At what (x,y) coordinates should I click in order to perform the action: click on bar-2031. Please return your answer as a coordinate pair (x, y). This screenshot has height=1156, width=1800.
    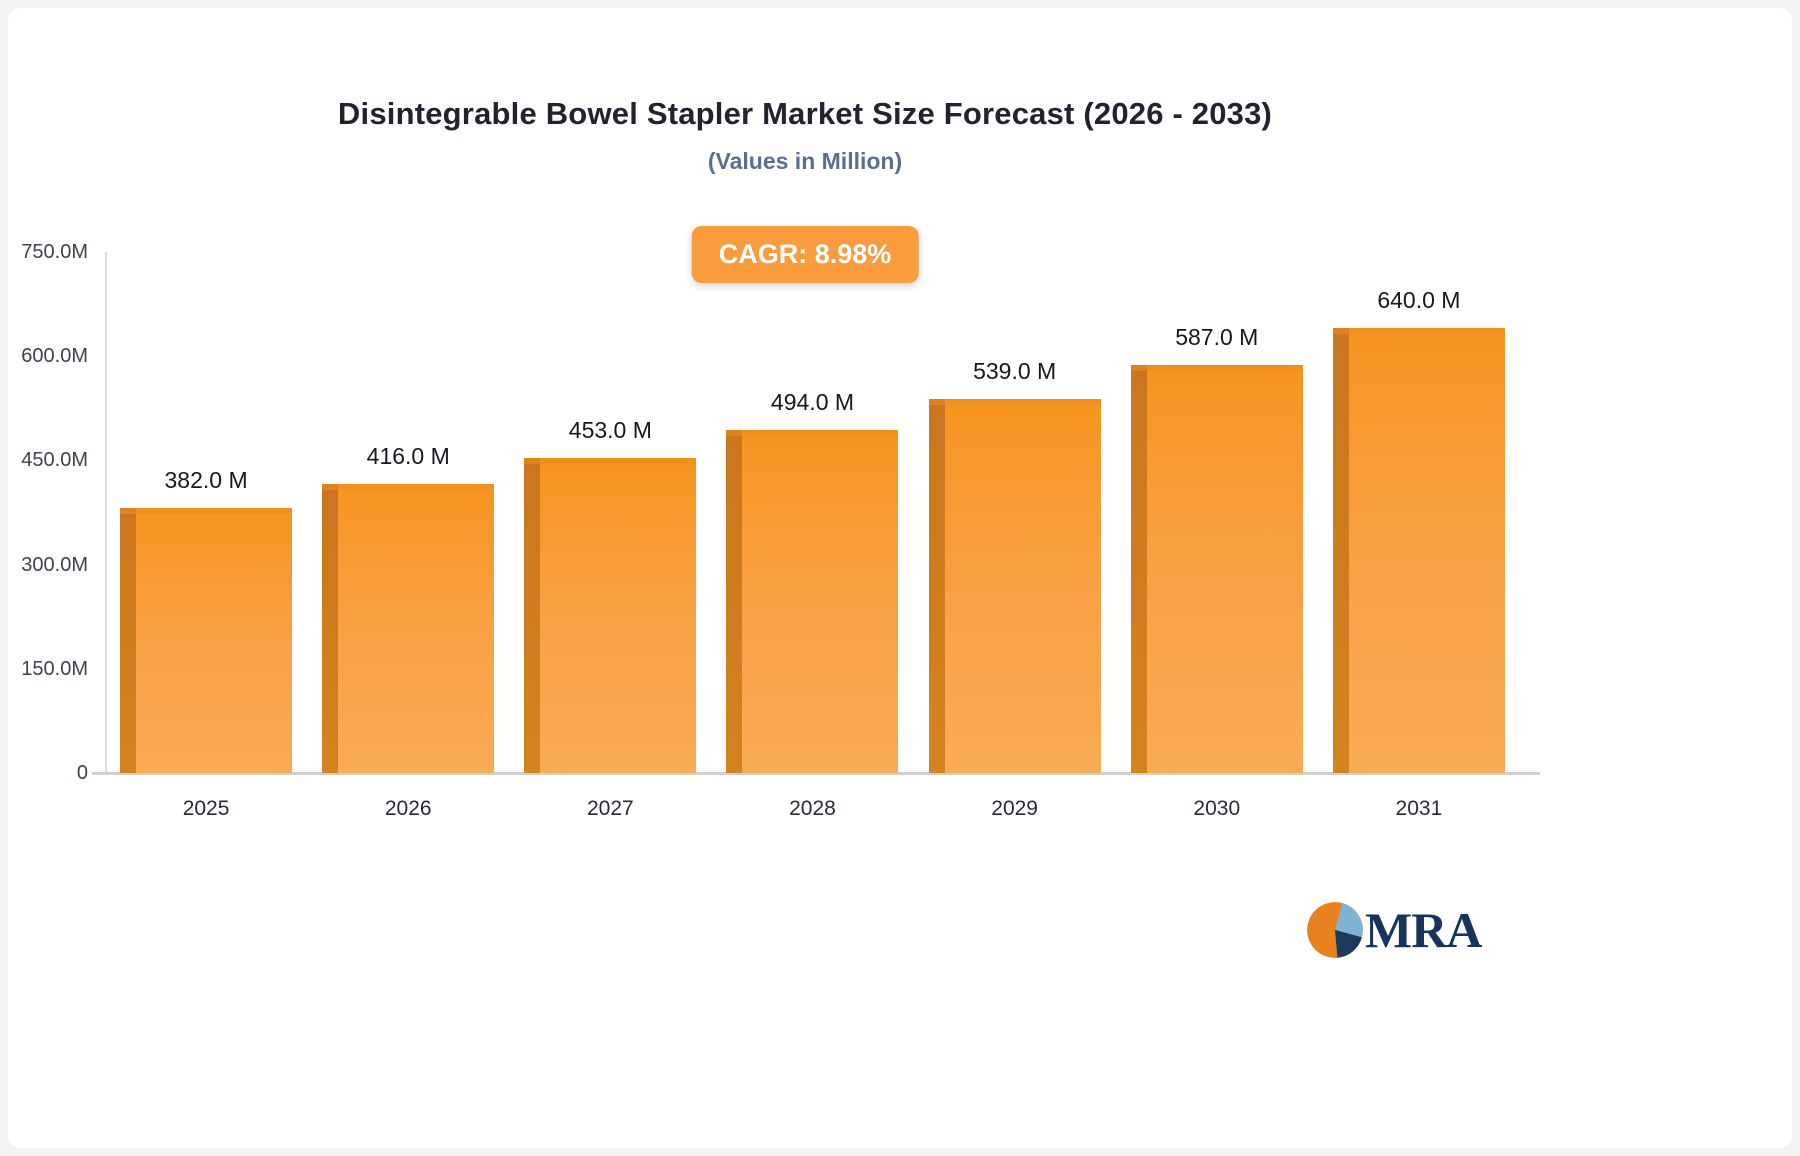
    Looking at the image, I should click on (1418, 550).